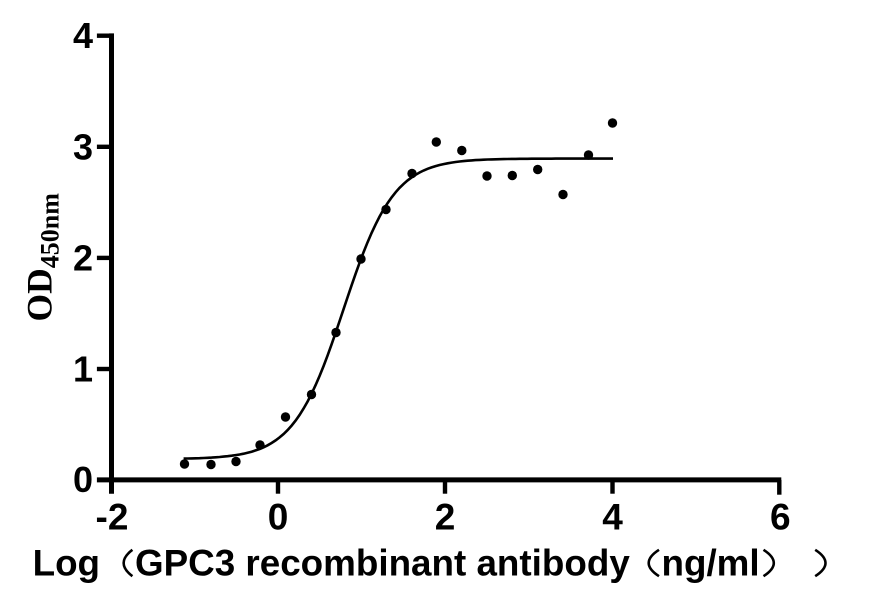 The width and height of the screenshot is (871, 601). I want to click on svg-text: ng/ml, so click(711, 563).